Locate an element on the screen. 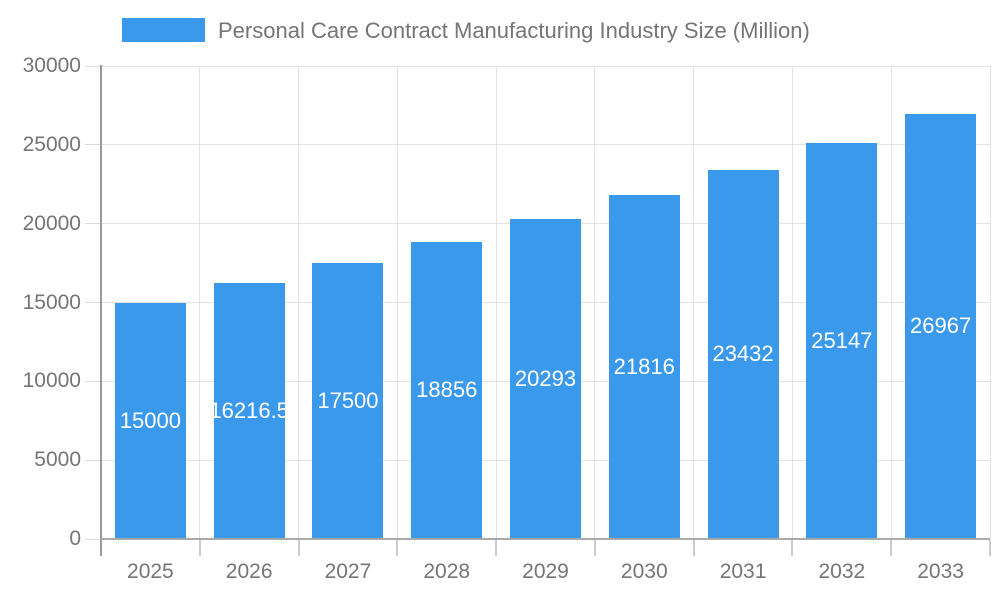 The width and height of the screenshot is (1000, 600). bar: 25147 is located at coordinates (842, 340).